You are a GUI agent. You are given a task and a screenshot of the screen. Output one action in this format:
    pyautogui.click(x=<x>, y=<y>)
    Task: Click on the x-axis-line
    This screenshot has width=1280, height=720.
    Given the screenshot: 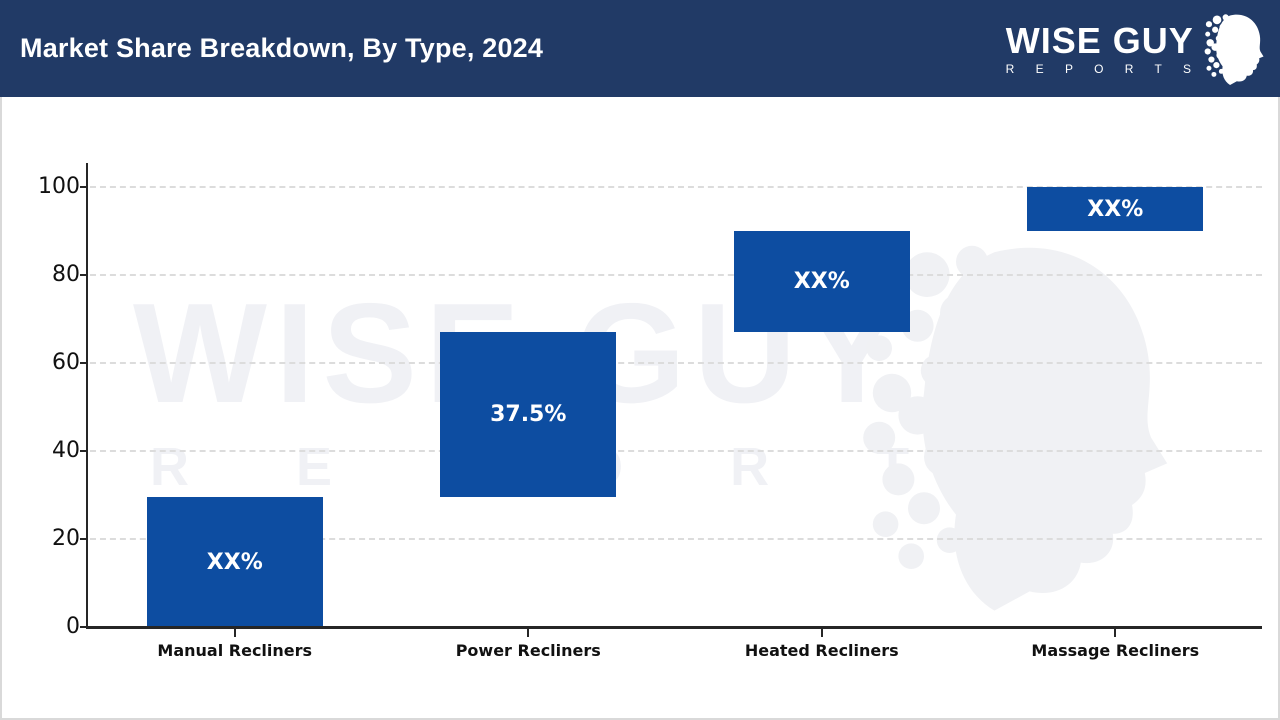 What is the action you would take?
    pyautogui.click(x=674, y=627)
    